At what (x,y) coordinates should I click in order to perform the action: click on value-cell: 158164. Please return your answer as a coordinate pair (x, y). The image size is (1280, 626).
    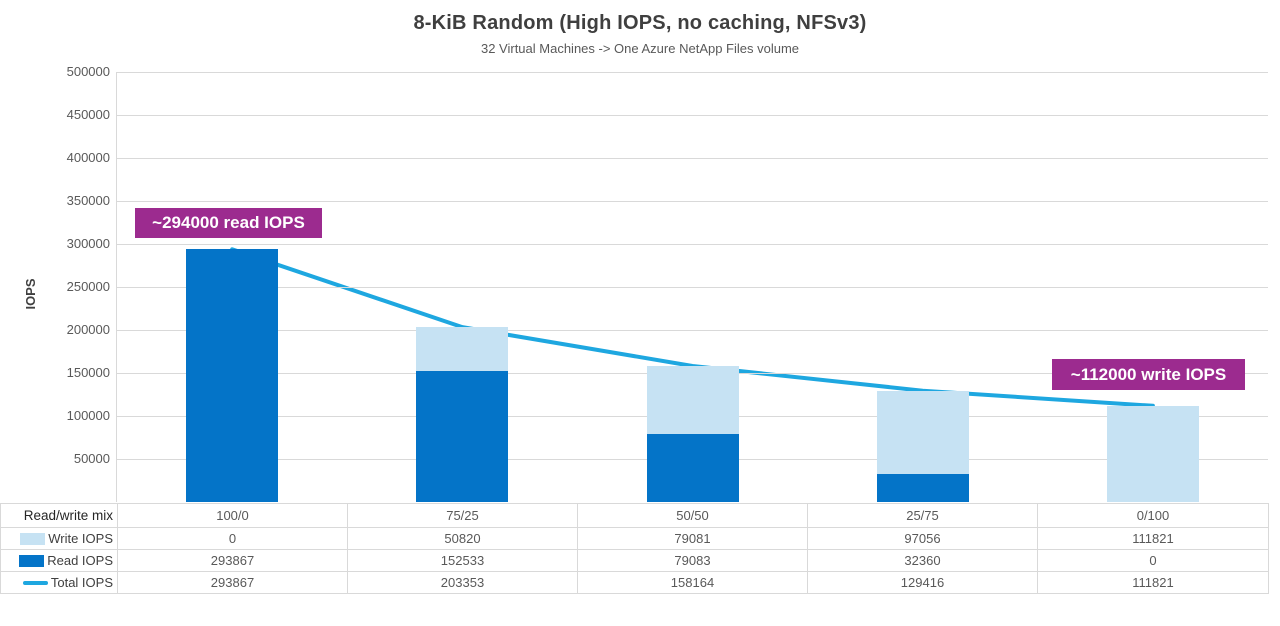
    Looking at the image, I should click on (692, 582).